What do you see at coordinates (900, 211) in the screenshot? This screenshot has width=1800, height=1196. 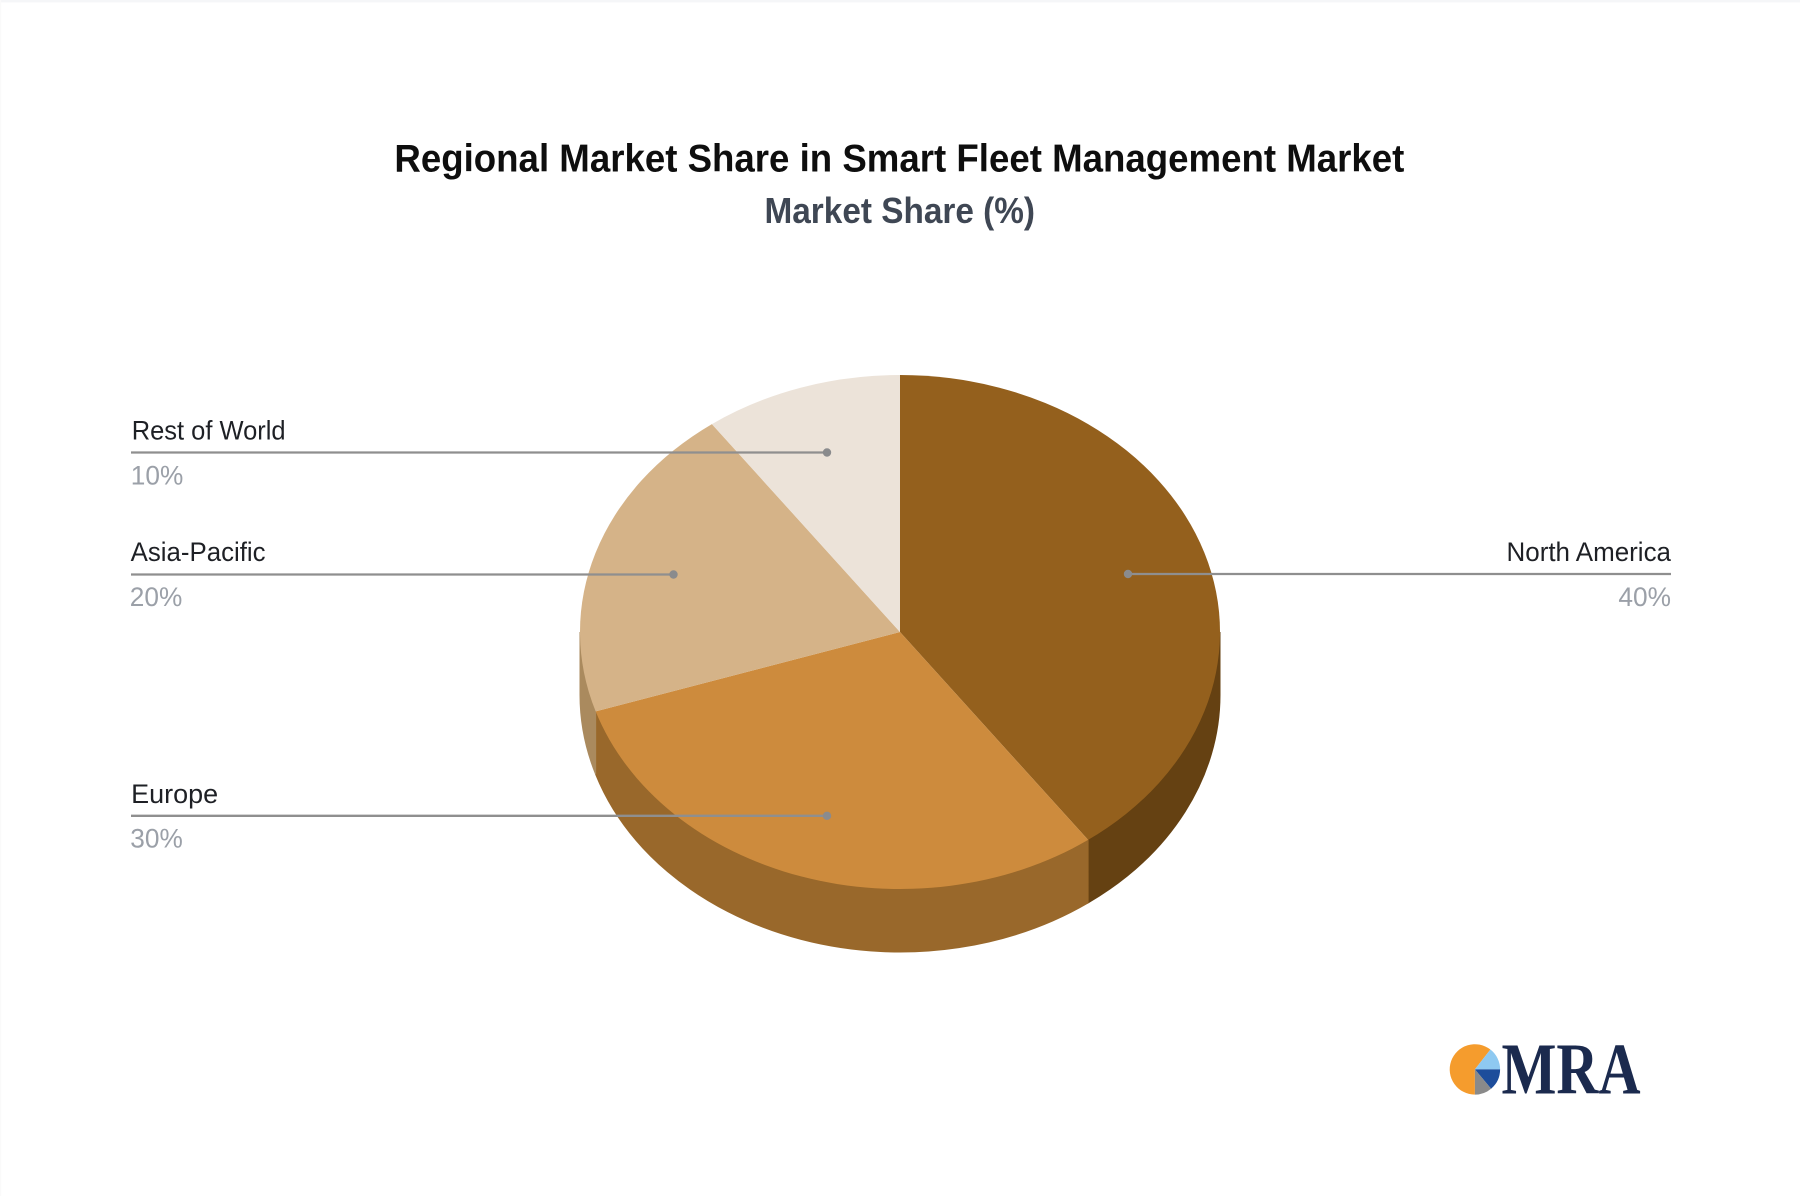 I see `svg-text: Market Share (%)` at bounding box center [900, 211].